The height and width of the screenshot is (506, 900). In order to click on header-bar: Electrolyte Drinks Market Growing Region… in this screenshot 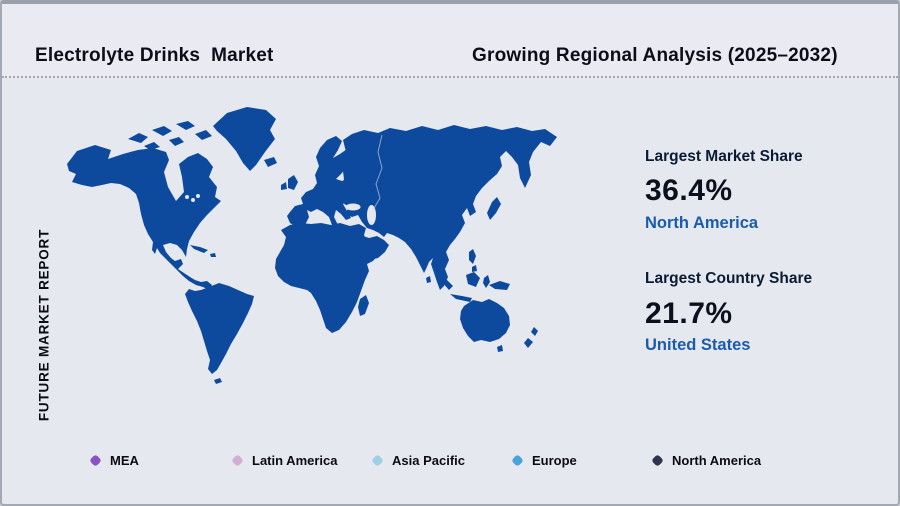, I will do `click(450, 41)`.